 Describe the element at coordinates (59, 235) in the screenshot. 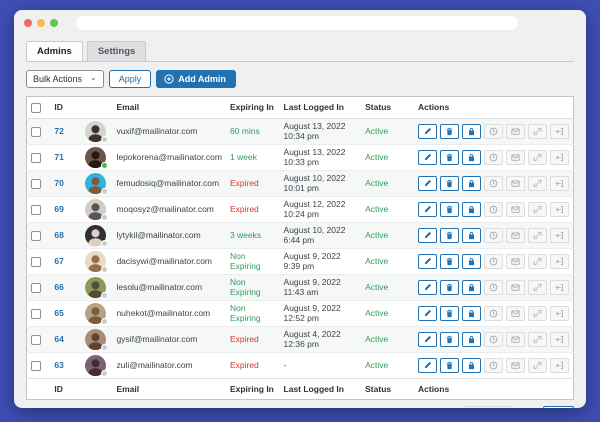

I see `admin-id-link: 68` at that location.